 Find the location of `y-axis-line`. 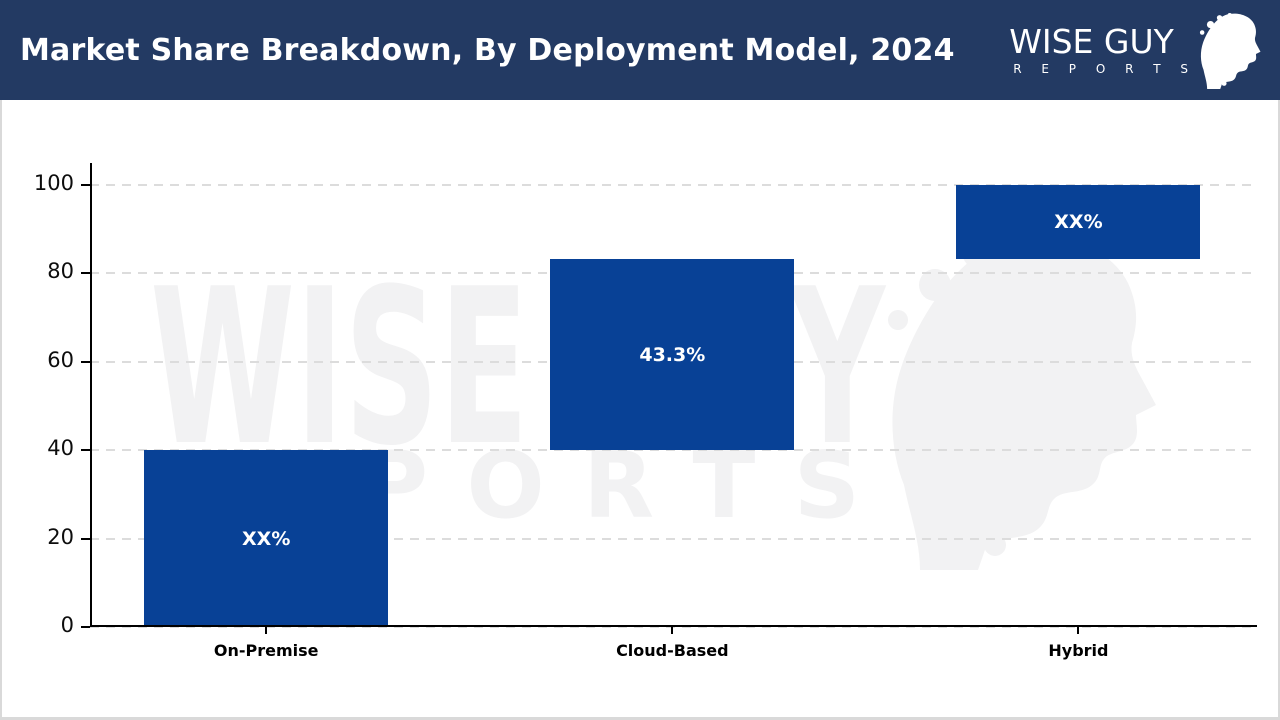

y-axis-line is located at coordinates (91, 395).